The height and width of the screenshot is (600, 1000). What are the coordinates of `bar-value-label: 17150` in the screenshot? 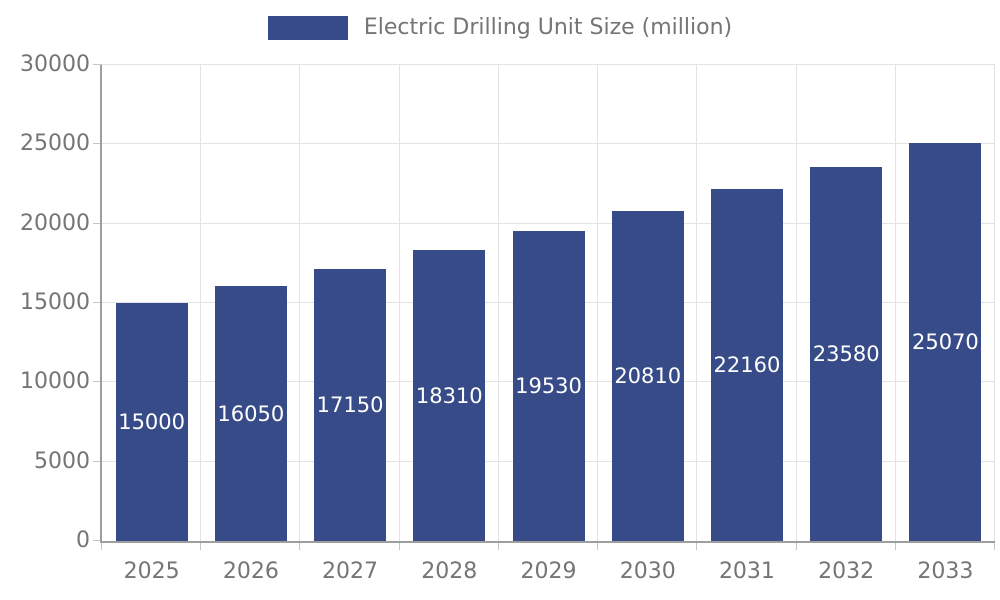 It's located at (350, 404).